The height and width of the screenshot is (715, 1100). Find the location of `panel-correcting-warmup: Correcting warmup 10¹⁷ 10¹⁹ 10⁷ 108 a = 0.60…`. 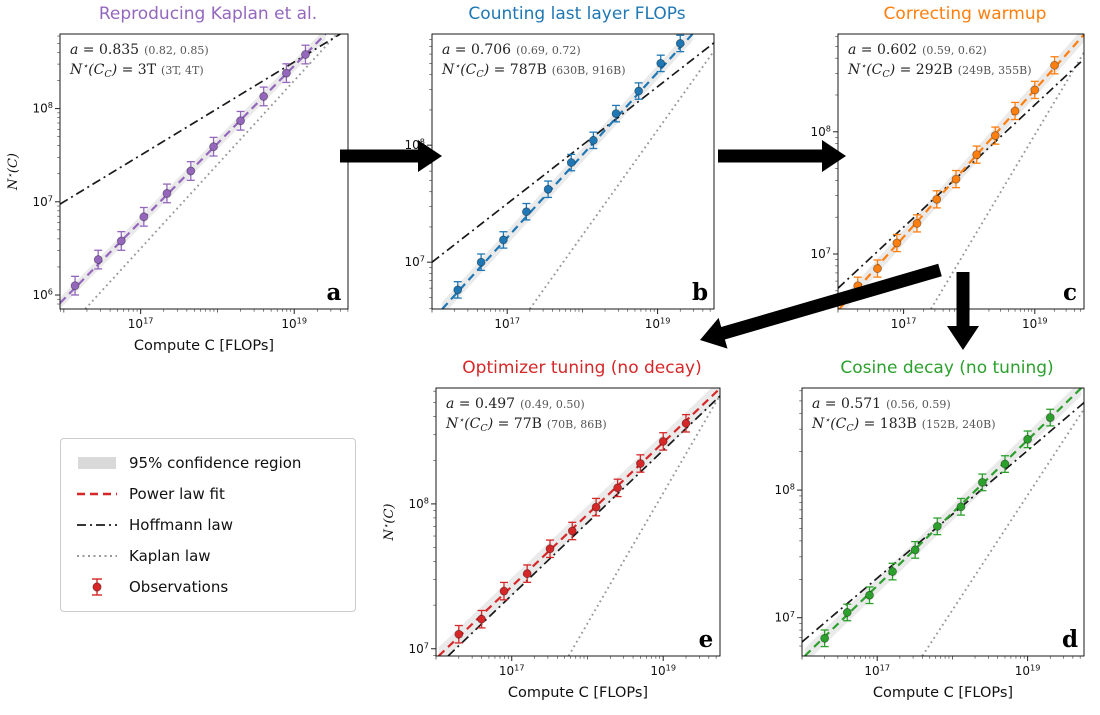

panel-correcting-warmup: Correcting warmup 10¹⁷ 10¹⁹ 10⁷ 108 a = 0.60… is located at coordinates (945, 168).